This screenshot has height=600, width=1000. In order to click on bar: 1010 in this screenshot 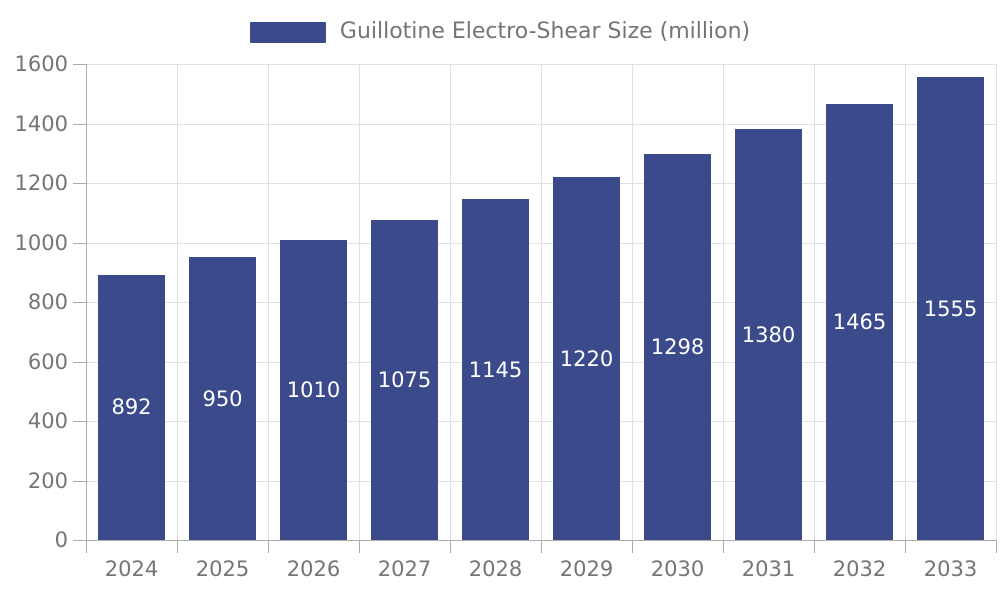, I will do `click(313, 389)`.